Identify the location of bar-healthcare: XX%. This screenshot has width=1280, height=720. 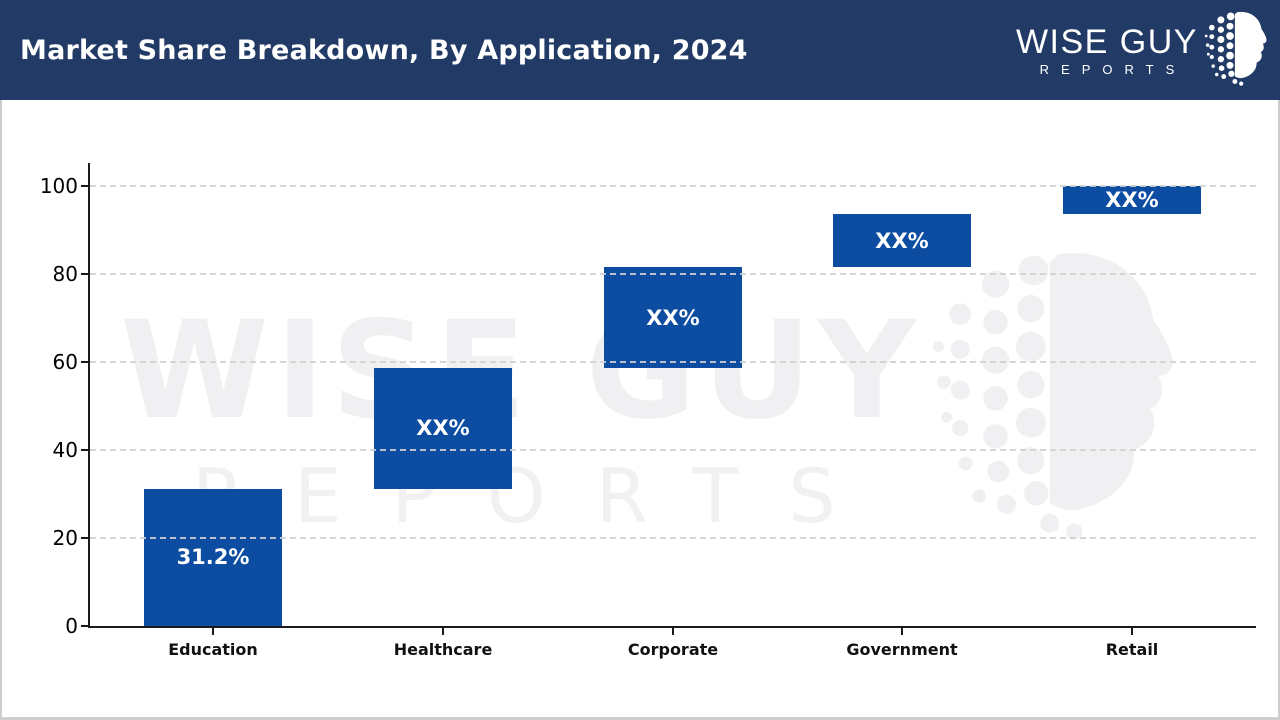
(443, 428).